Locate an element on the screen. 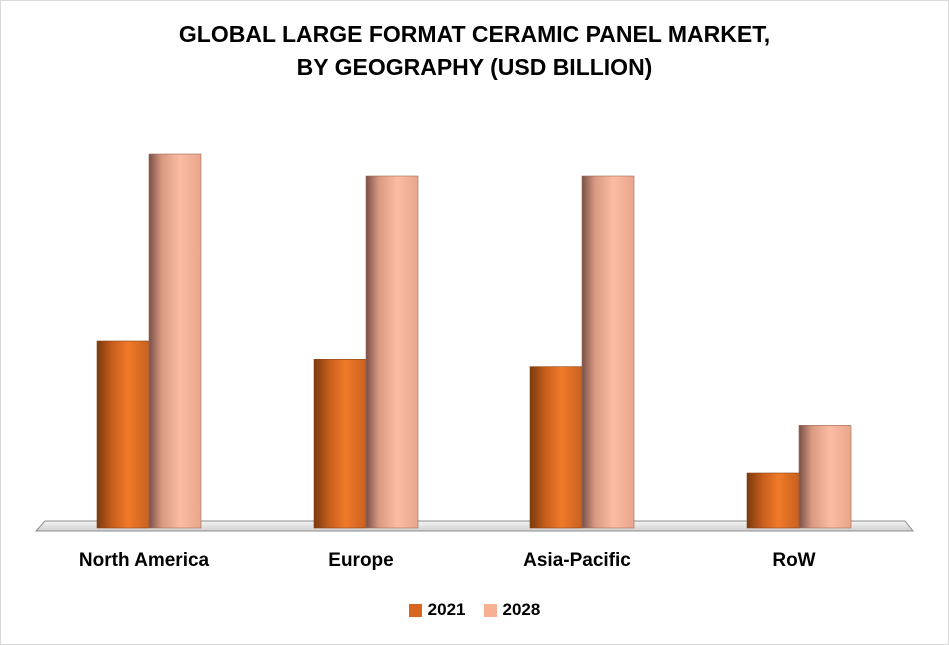 The height and width of the screenshot is (645, 949). bar-2021-europe is located at coordinates (340, 444).